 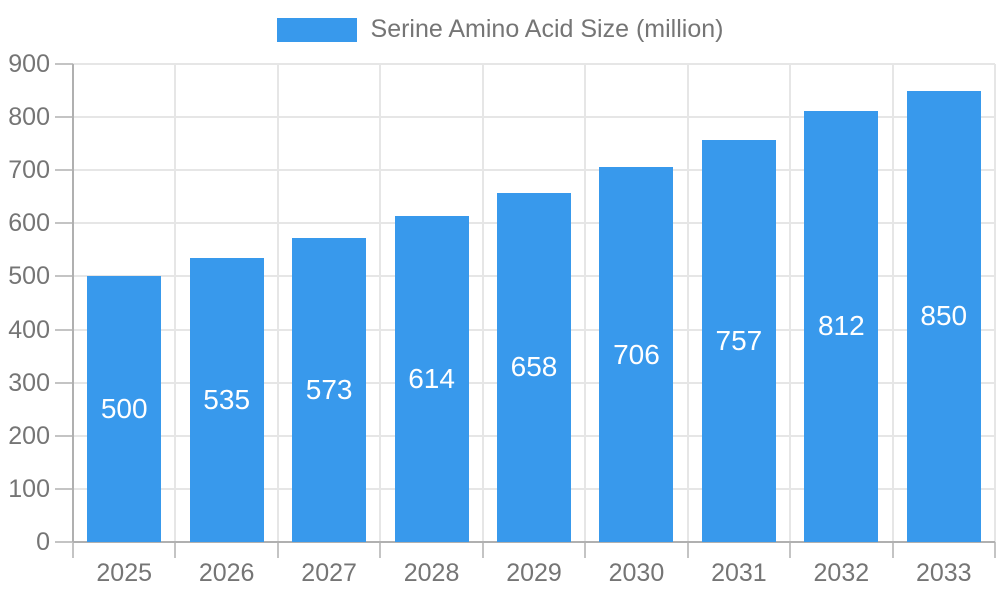 I want to click on legend-swatch-icon, so click(x=316, y=29).